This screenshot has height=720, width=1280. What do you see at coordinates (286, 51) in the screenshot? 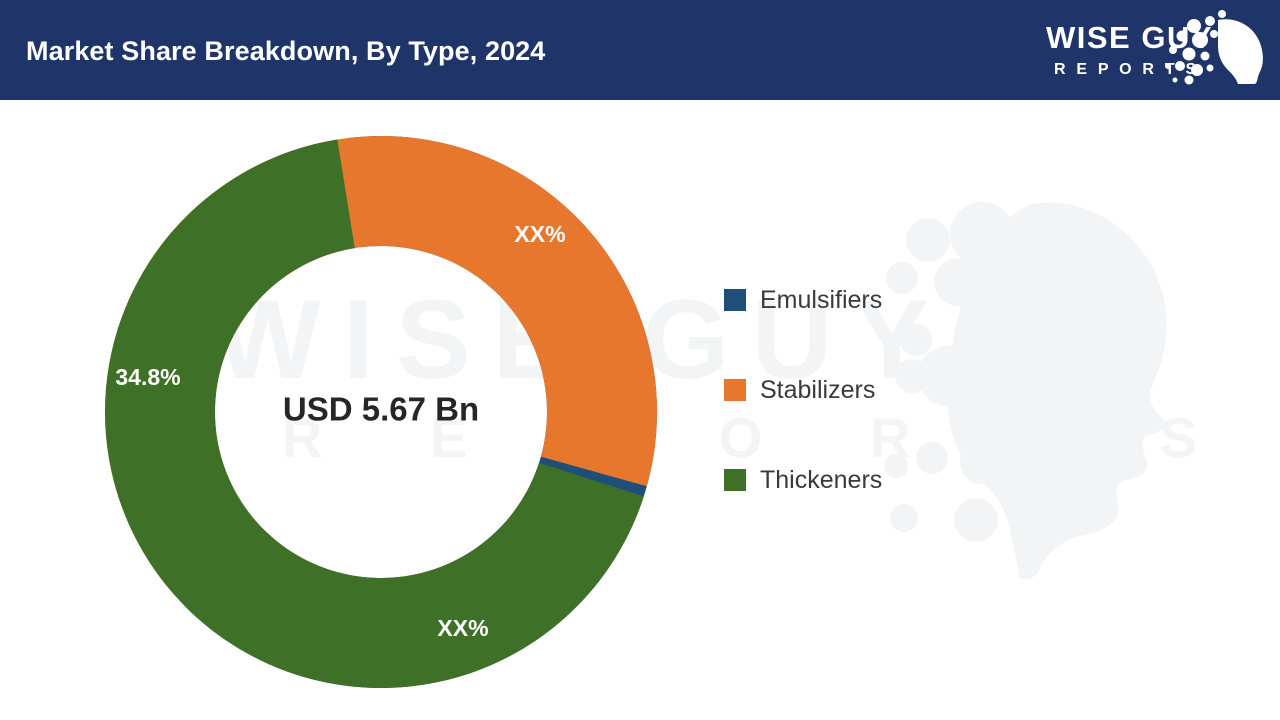
I see `page-title: Market Share Breakdown, By Type, 2024` at bounding box center [286, 51].